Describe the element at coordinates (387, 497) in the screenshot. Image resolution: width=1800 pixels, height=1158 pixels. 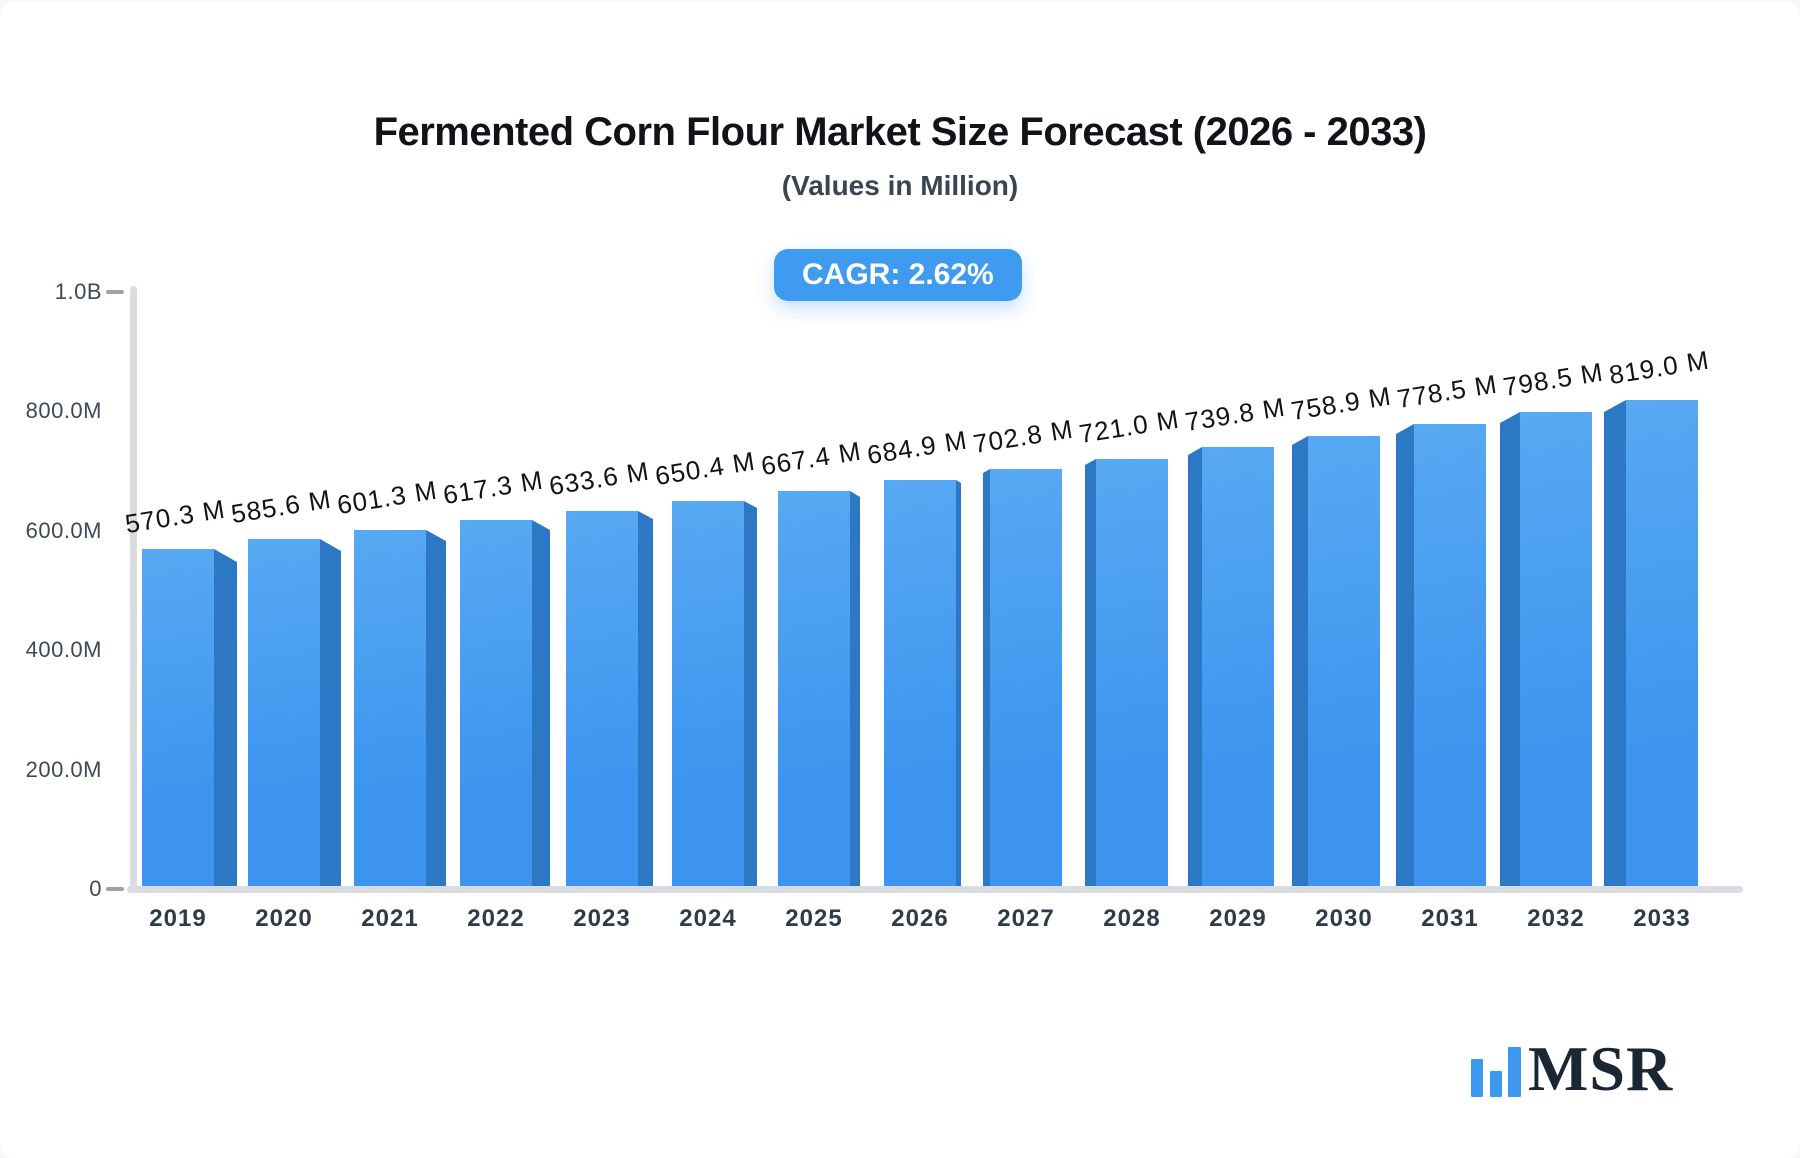
I see `bar-value-label: 601.3 M` at that location.